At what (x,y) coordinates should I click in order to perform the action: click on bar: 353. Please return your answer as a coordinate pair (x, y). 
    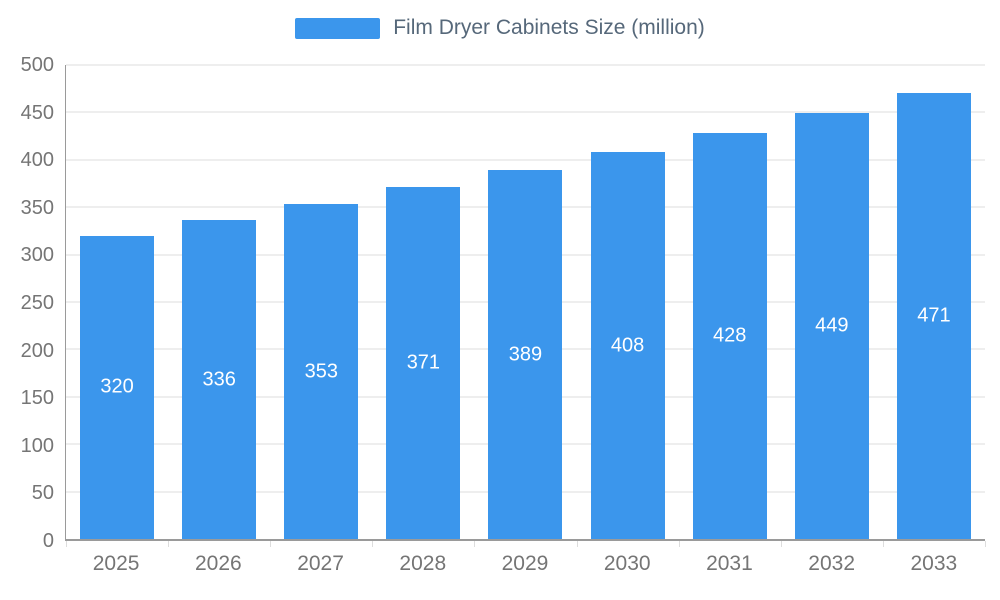
    Looking at the image, I should click on (321, 371).